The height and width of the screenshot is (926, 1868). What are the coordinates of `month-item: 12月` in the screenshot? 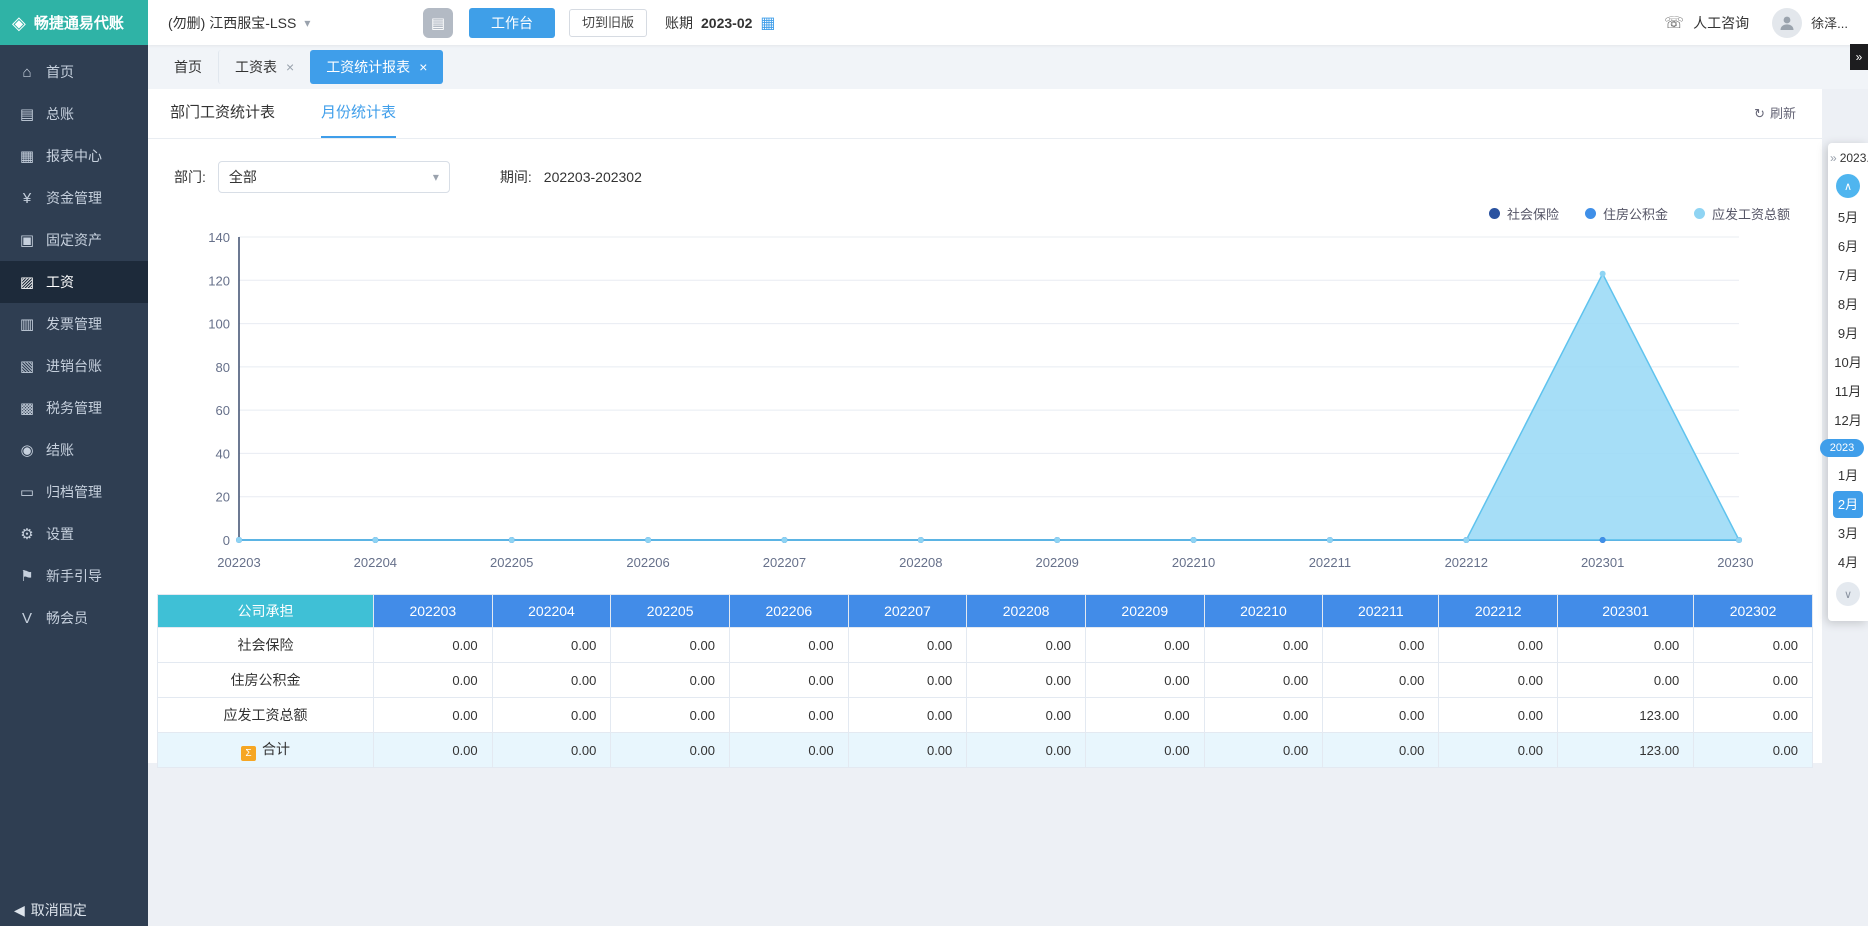 It's located at (1848, 420).